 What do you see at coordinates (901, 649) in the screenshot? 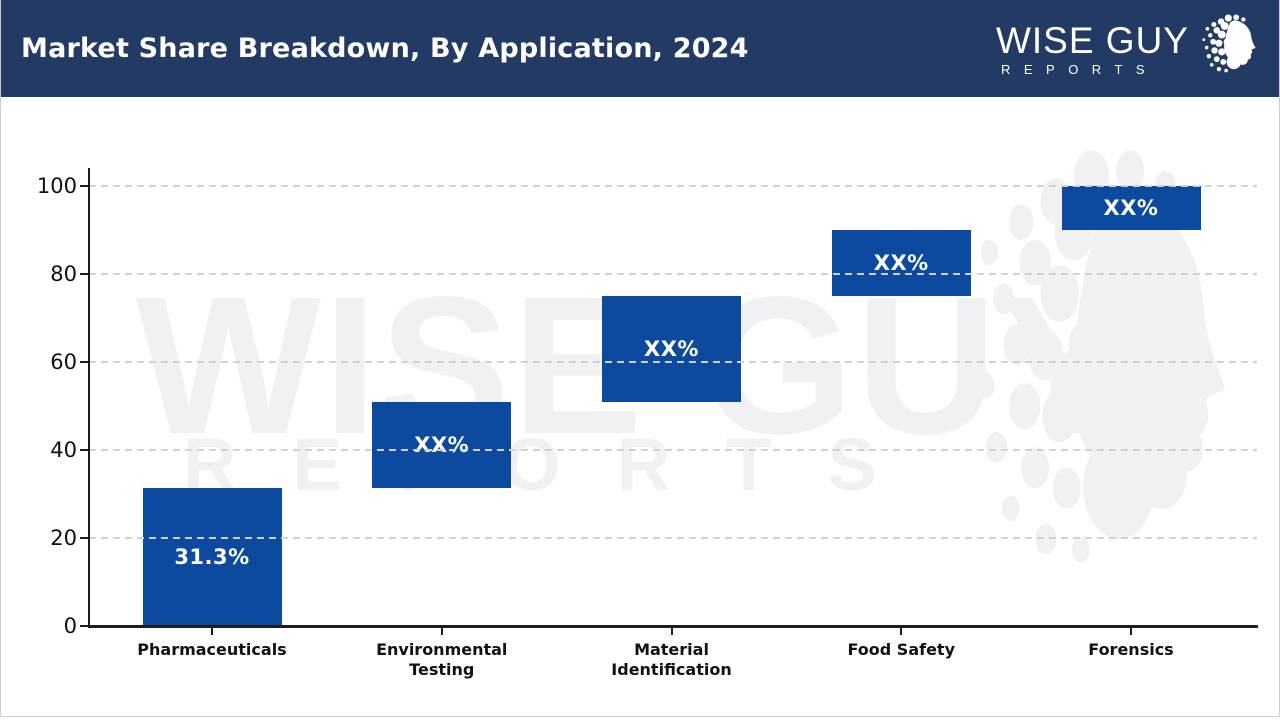
I see `x-axis-category-label: Food Safety` at bounding box center [901, 649].